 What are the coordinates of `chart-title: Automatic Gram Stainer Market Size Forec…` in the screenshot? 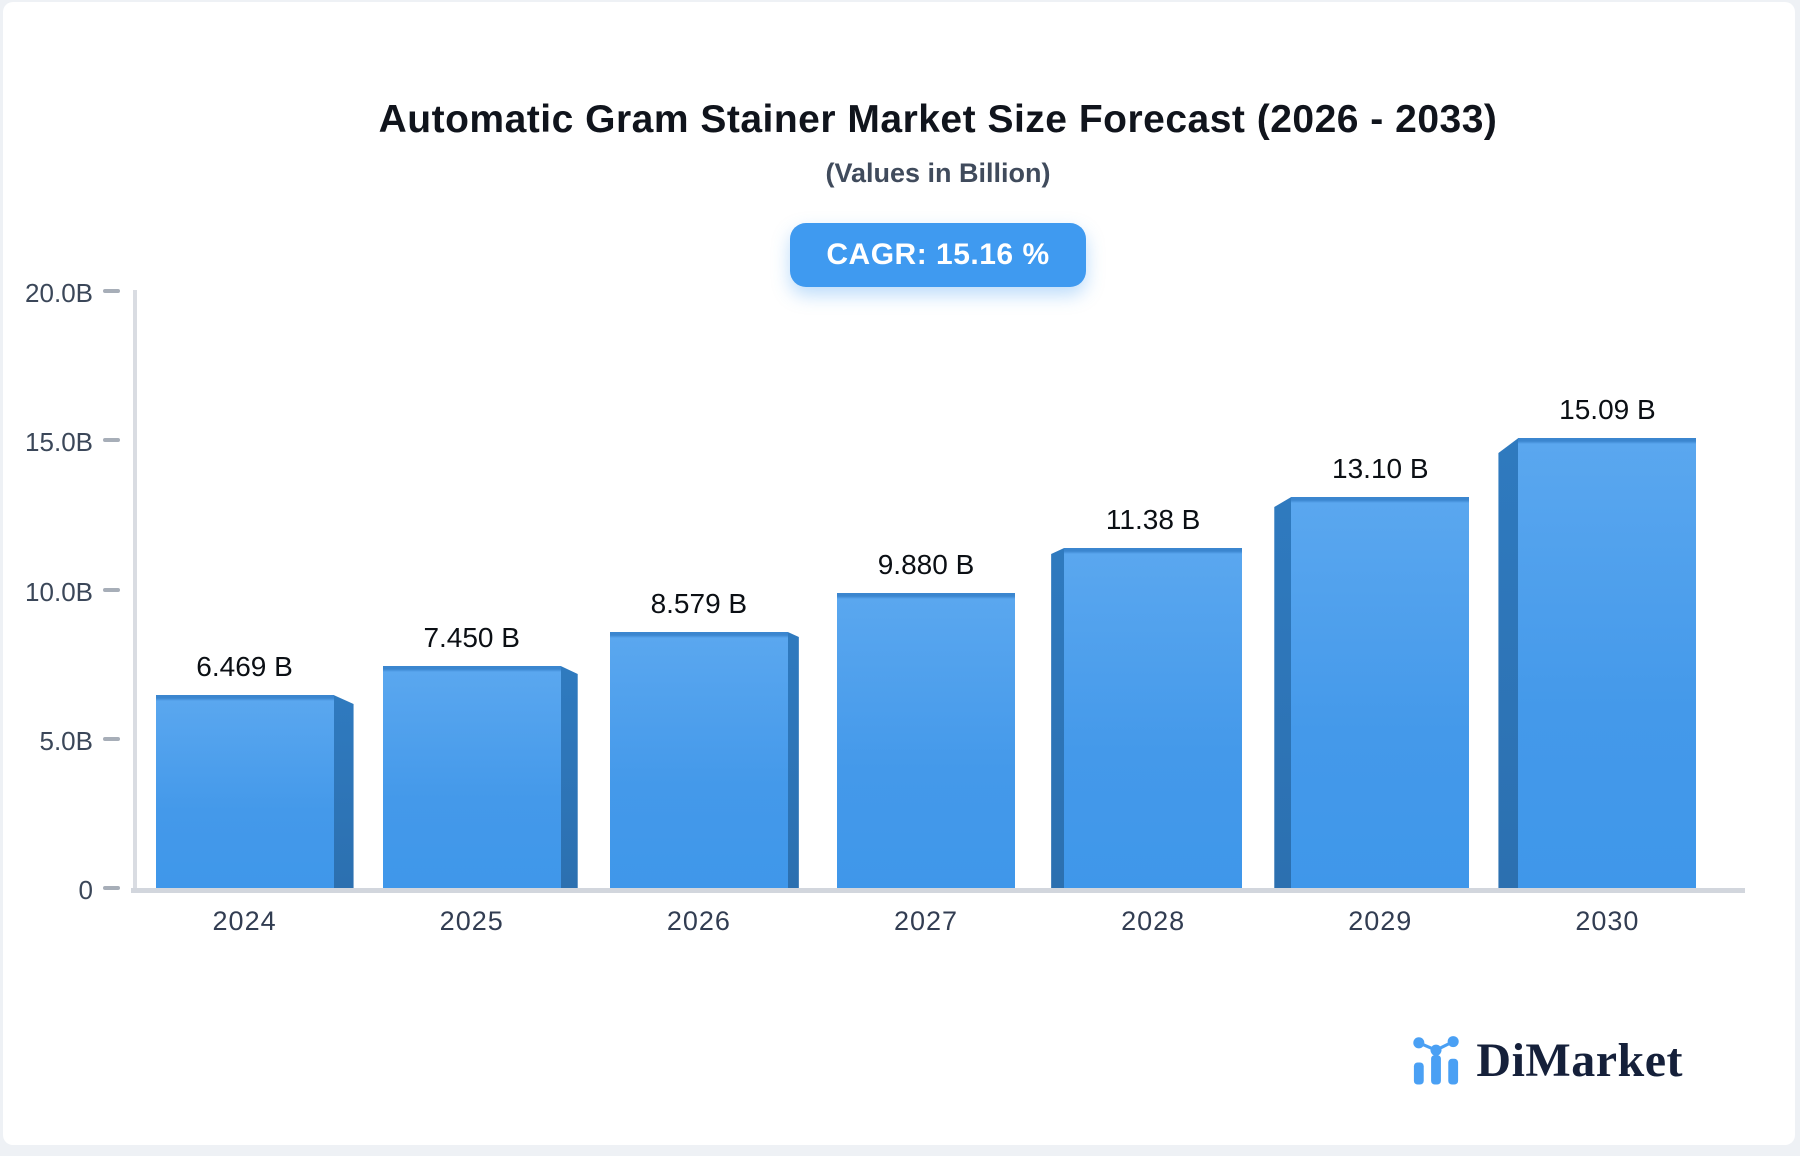 It's located at (938, 119).